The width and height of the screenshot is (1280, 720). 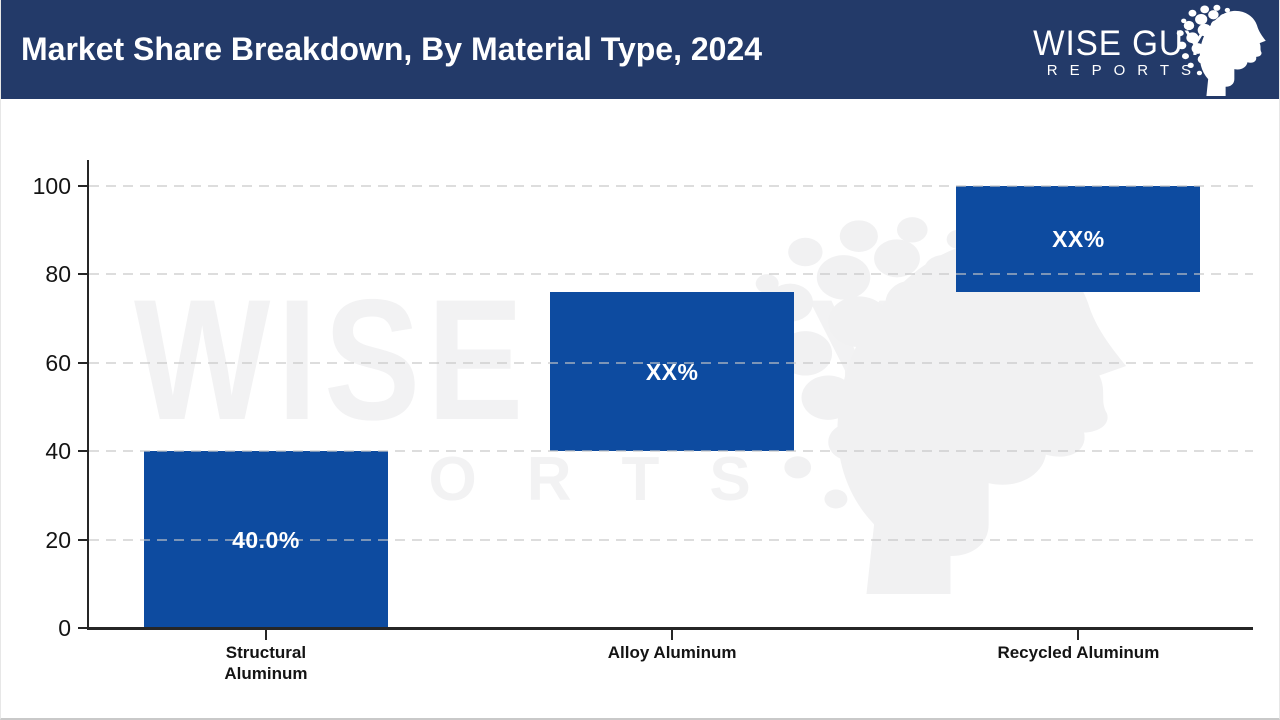 I want to click on brand-logo: WISE GUY REPORTS, so click(x=1143, y=49).